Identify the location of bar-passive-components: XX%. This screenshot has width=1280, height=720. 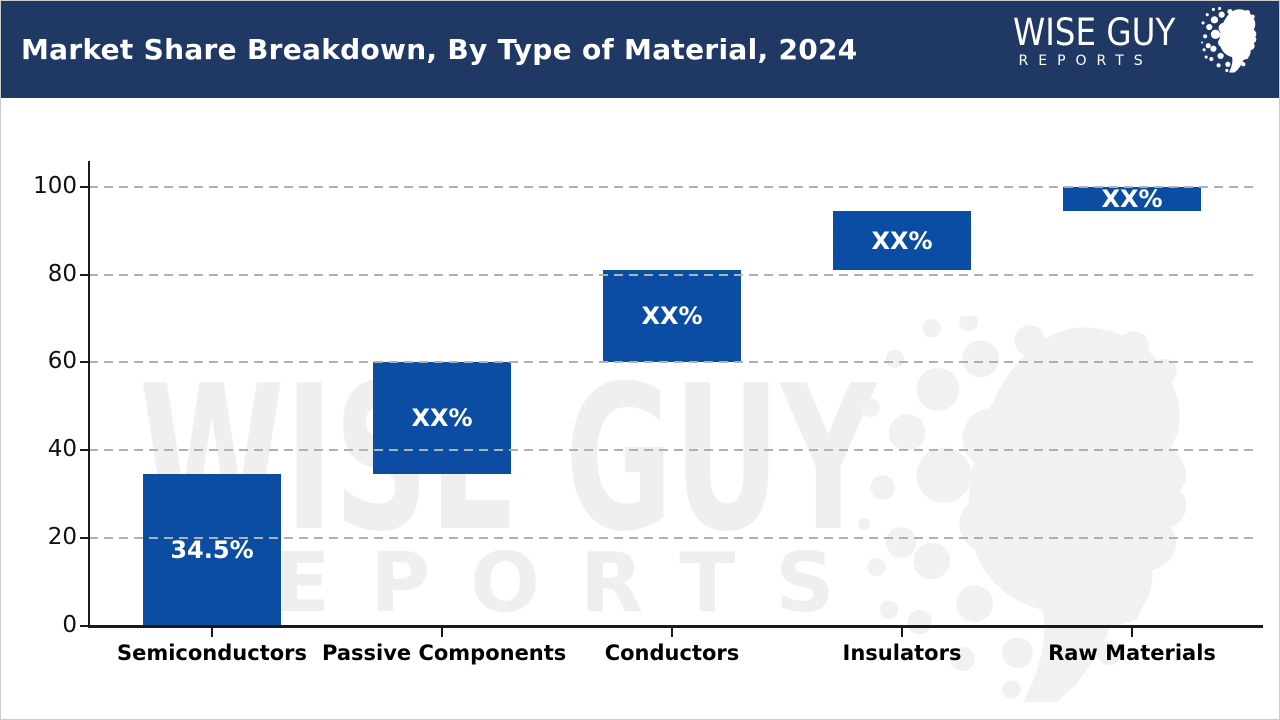
(442, 418).